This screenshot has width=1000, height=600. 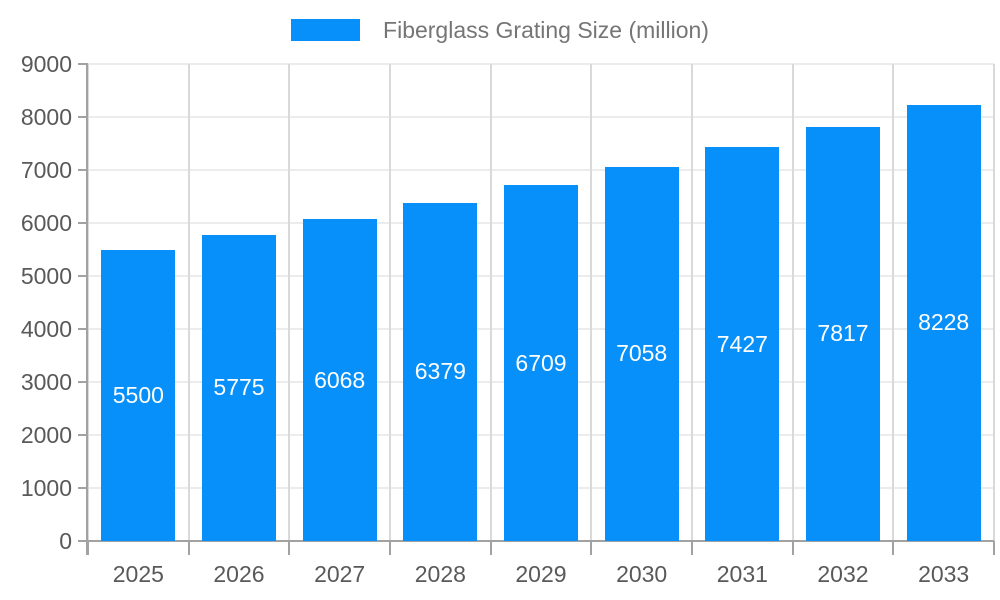 What do you see at coordinates (46, 170) in the screenshot?
I see `y-tick-label: 7000` at bounding box center [46, 170].